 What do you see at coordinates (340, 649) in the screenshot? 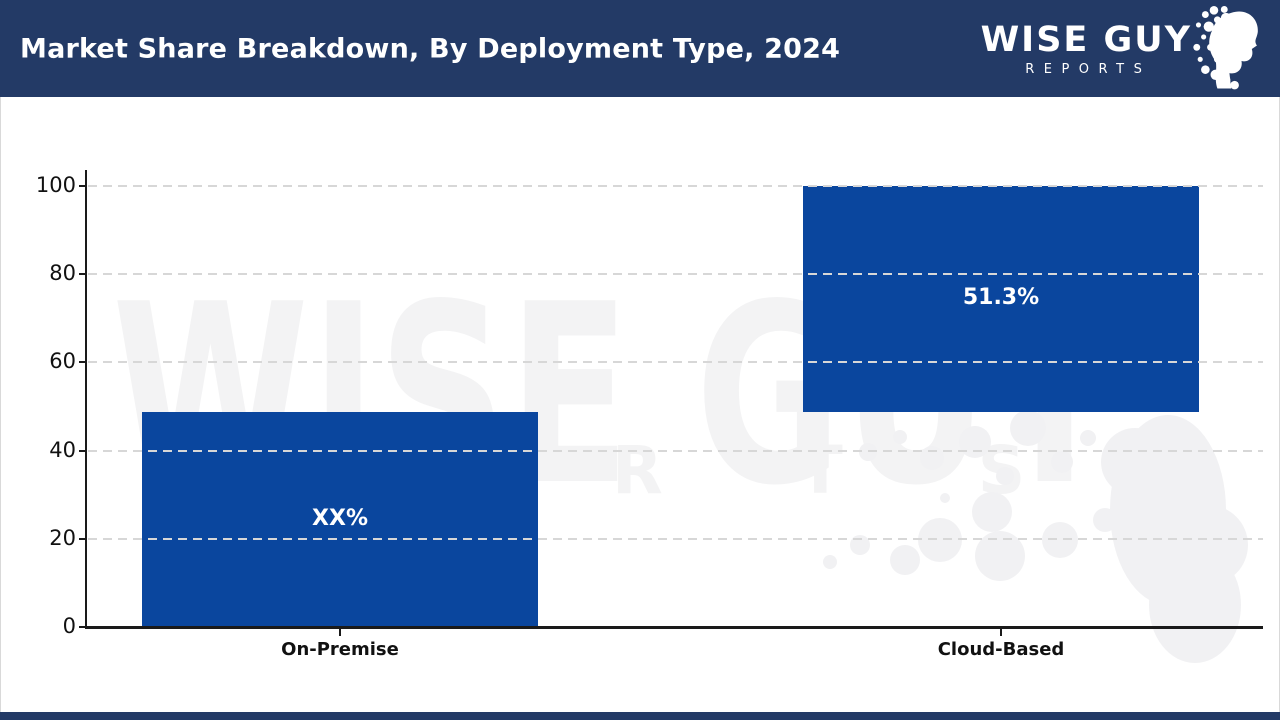
I see `x-tick-label-0: On-Premise` at bounding box center [340, 649].